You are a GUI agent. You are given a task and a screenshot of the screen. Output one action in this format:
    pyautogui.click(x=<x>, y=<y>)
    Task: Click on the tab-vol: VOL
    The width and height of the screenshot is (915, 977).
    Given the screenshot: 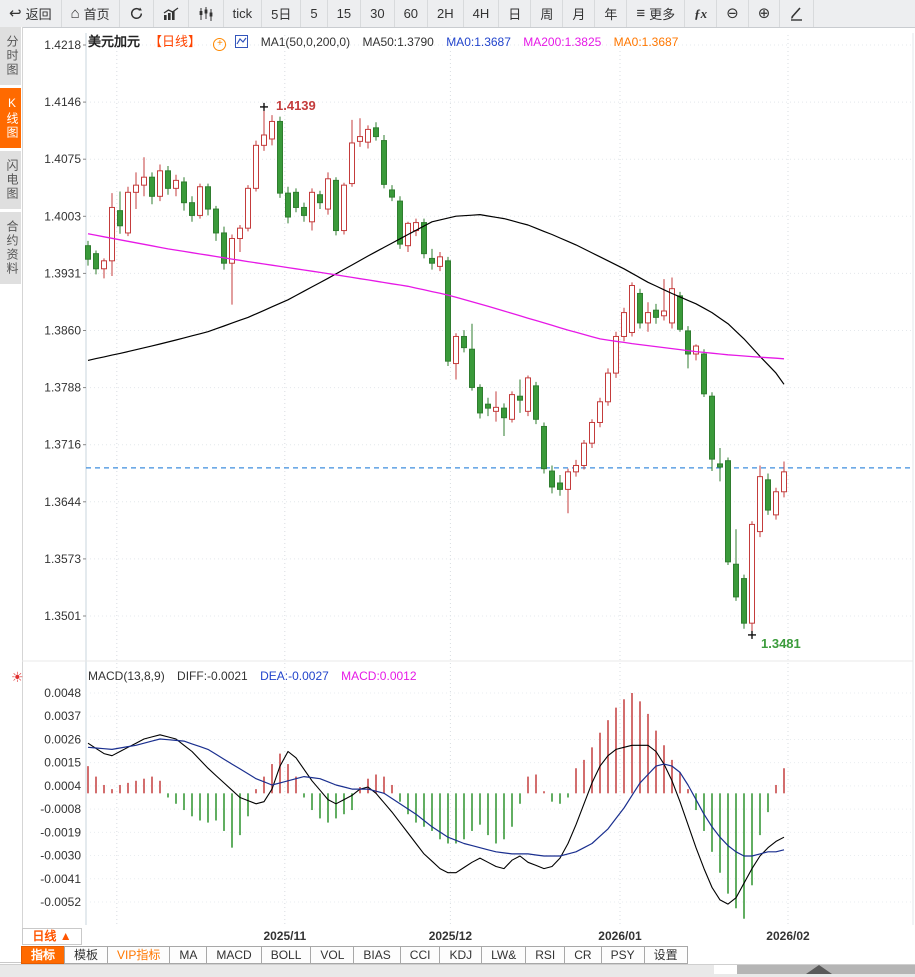 What is the action you would take?
    pyautogui.click(x=332, y=955)
    